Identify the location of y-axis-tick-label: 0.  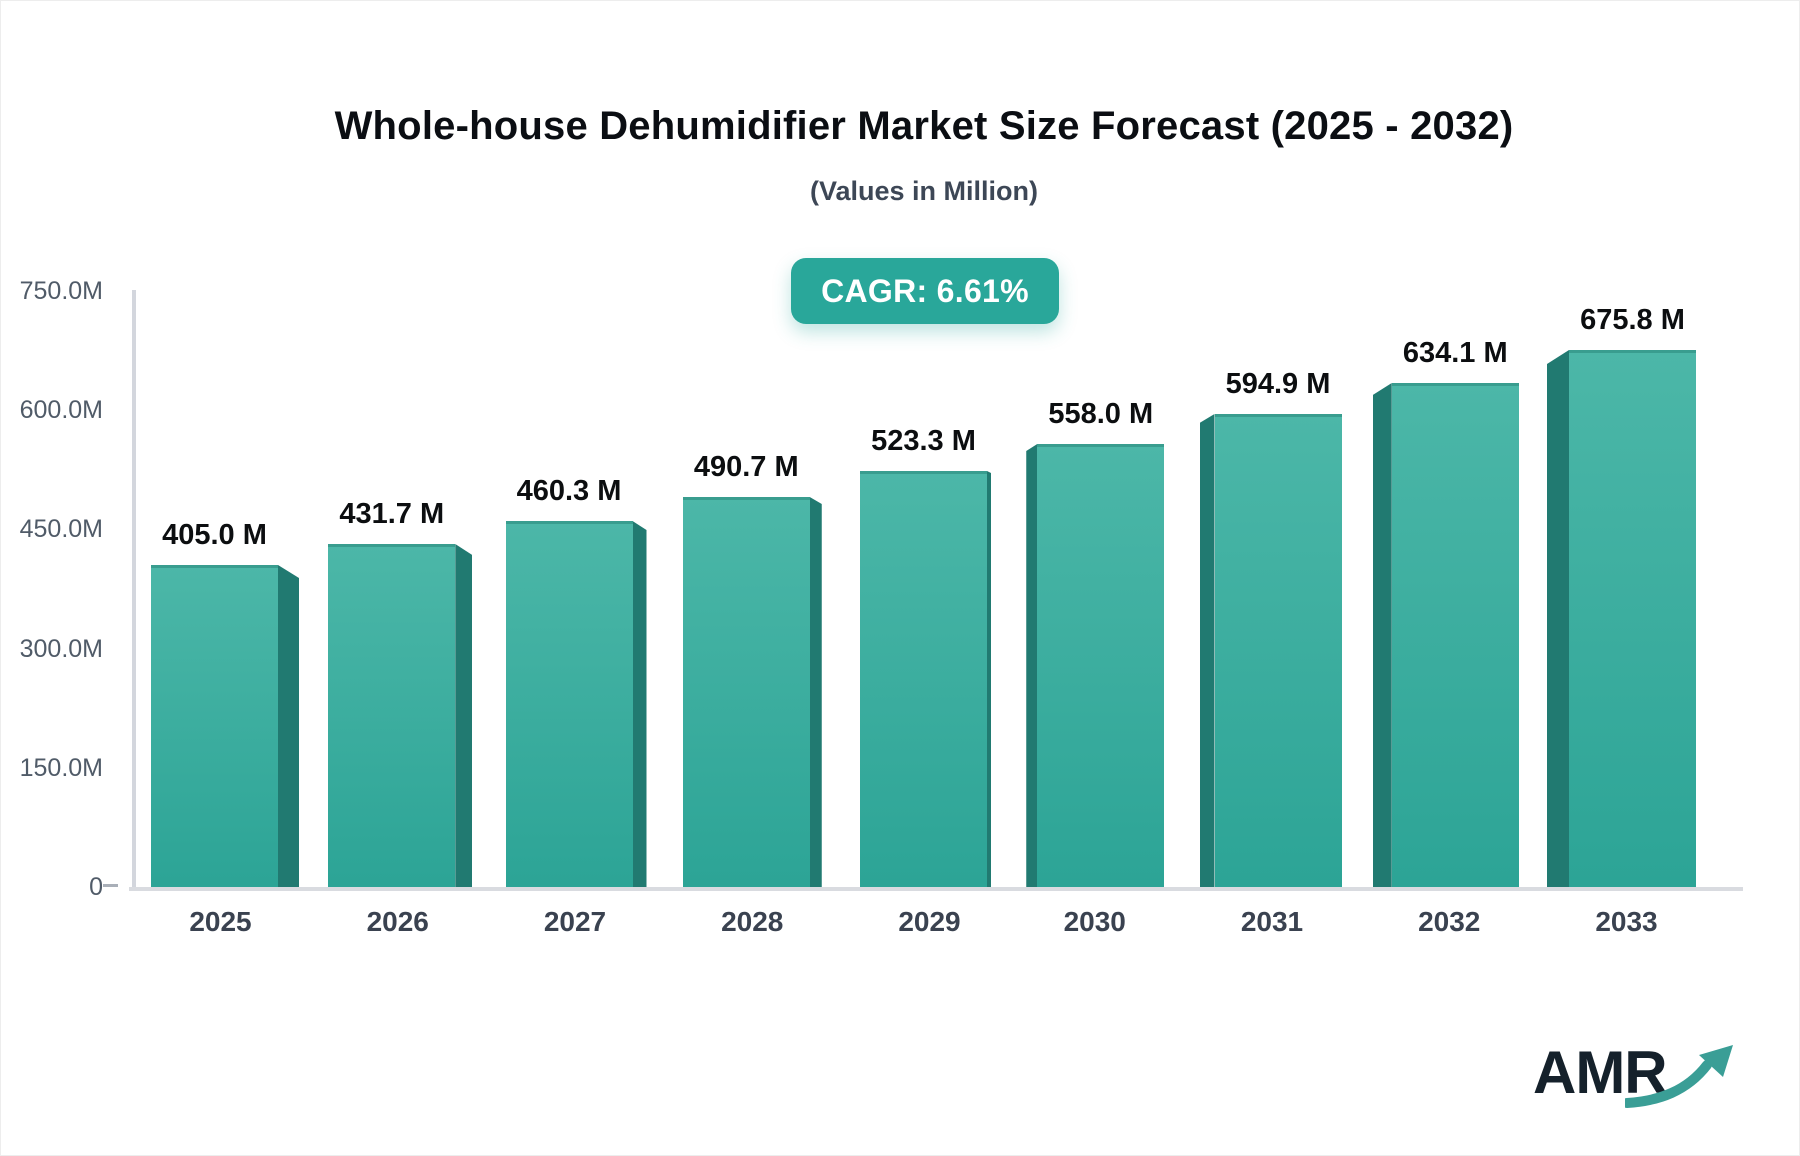
(96, 887).